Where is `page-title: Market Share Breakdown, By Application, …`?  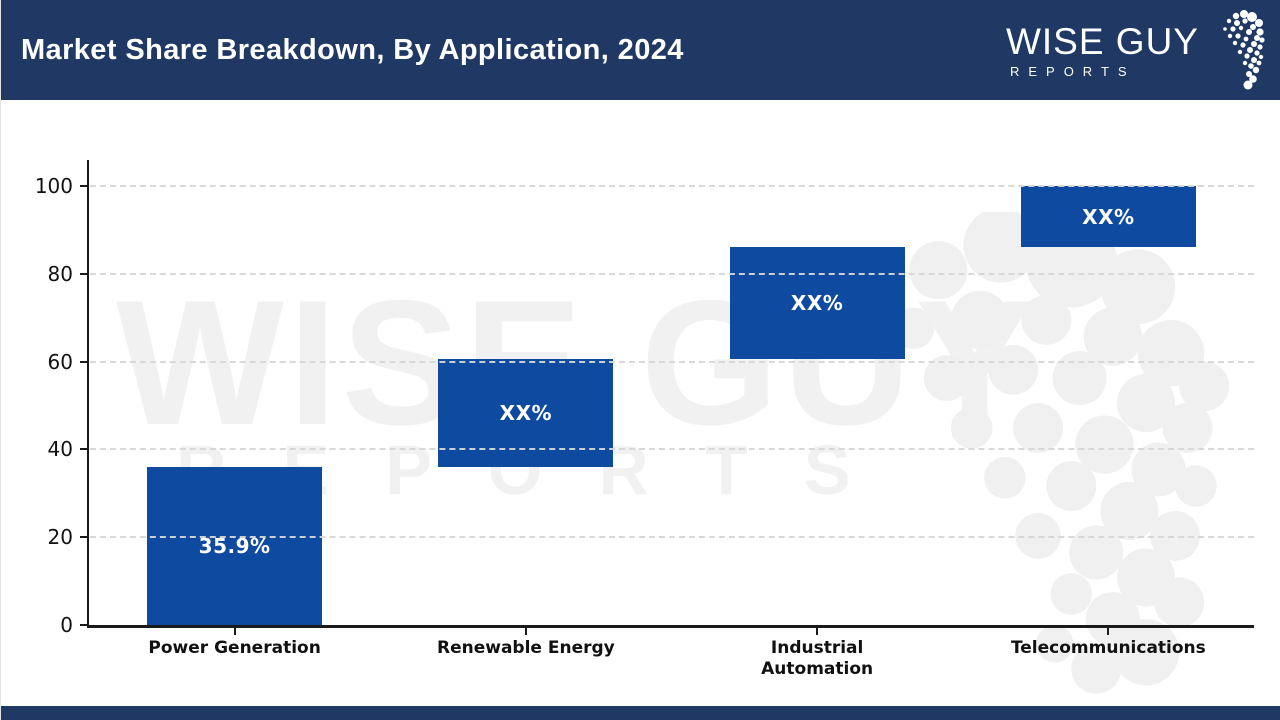
page-title: Market Share Breakdown, By Application, … is located at coordinates (352, 49).